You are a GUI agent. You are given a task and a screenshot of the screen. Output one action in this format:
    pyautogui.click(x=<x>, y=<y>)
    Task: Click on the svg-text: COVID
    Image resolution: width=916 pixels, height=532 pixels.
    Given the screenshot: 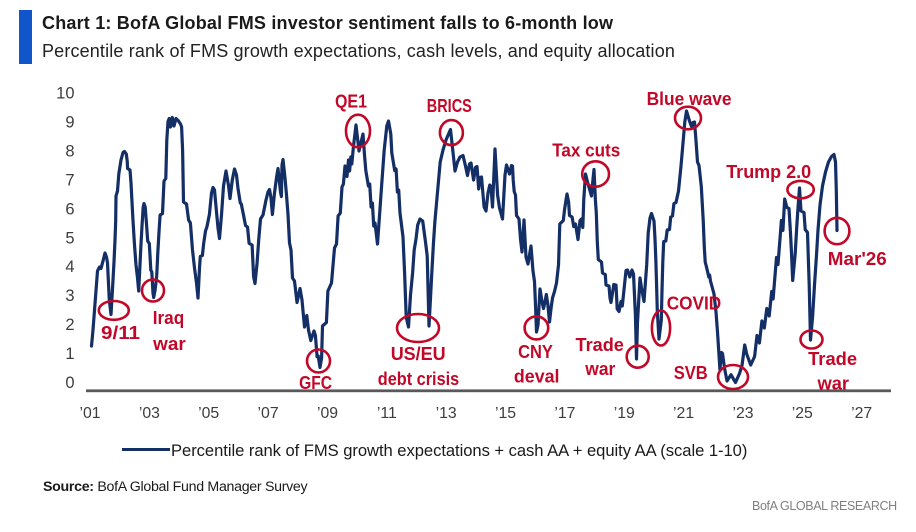 What is the action you would take?
    pyautogui.click(x=694, y=303)
    